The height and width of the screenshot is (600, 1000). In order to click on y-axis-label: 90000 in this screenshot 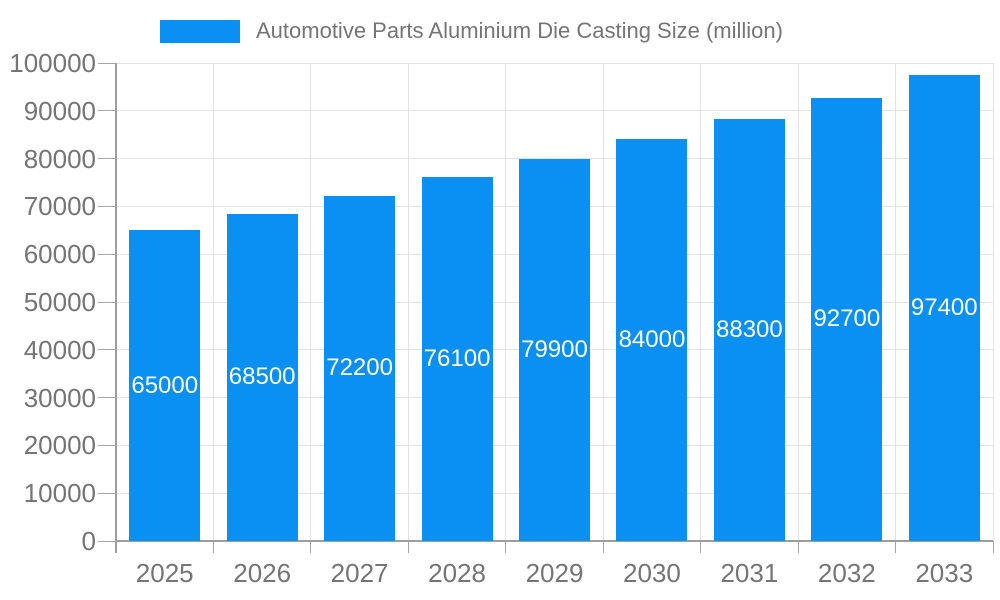, I will do `click(59, 110)`.